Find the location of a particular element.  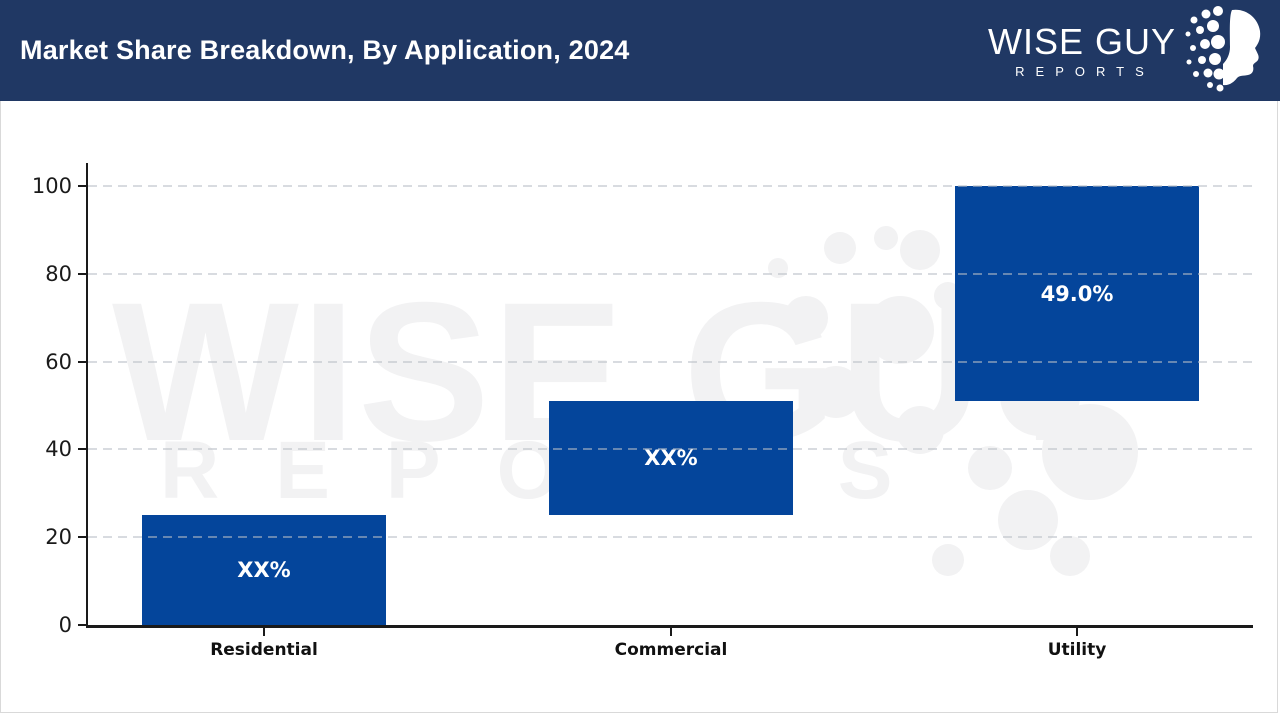

x-label-utility: Utility is located at coordinates (1077, 650).